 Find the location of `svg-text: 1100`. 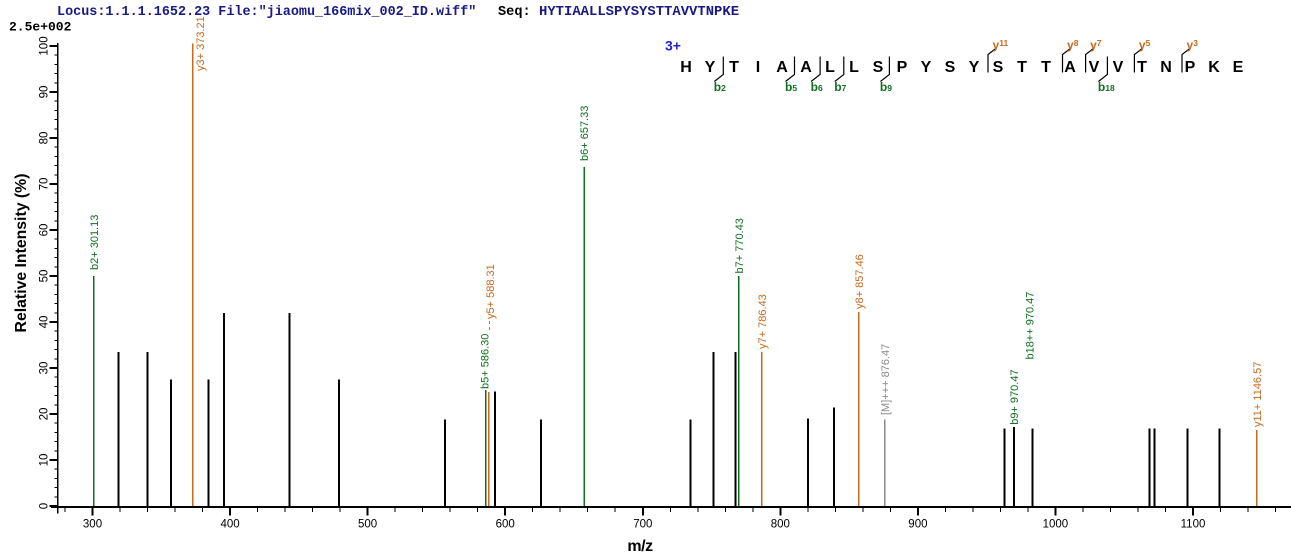

svg-text: 1100 is located at coordinates (1193, 525).